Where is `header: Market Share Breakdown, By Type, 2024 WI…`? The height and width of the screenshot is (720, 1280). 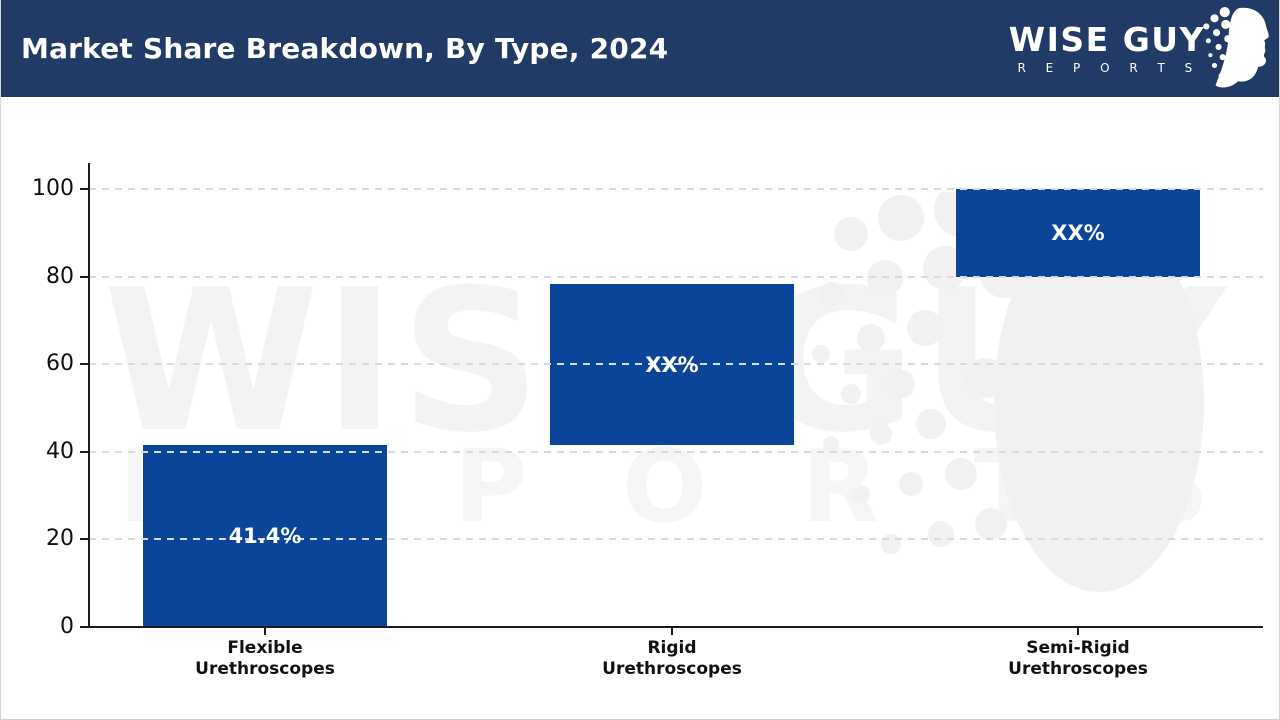
header: Market Share Breakdown, By Type, 2024 WI… is located at coordinates (640, 48).